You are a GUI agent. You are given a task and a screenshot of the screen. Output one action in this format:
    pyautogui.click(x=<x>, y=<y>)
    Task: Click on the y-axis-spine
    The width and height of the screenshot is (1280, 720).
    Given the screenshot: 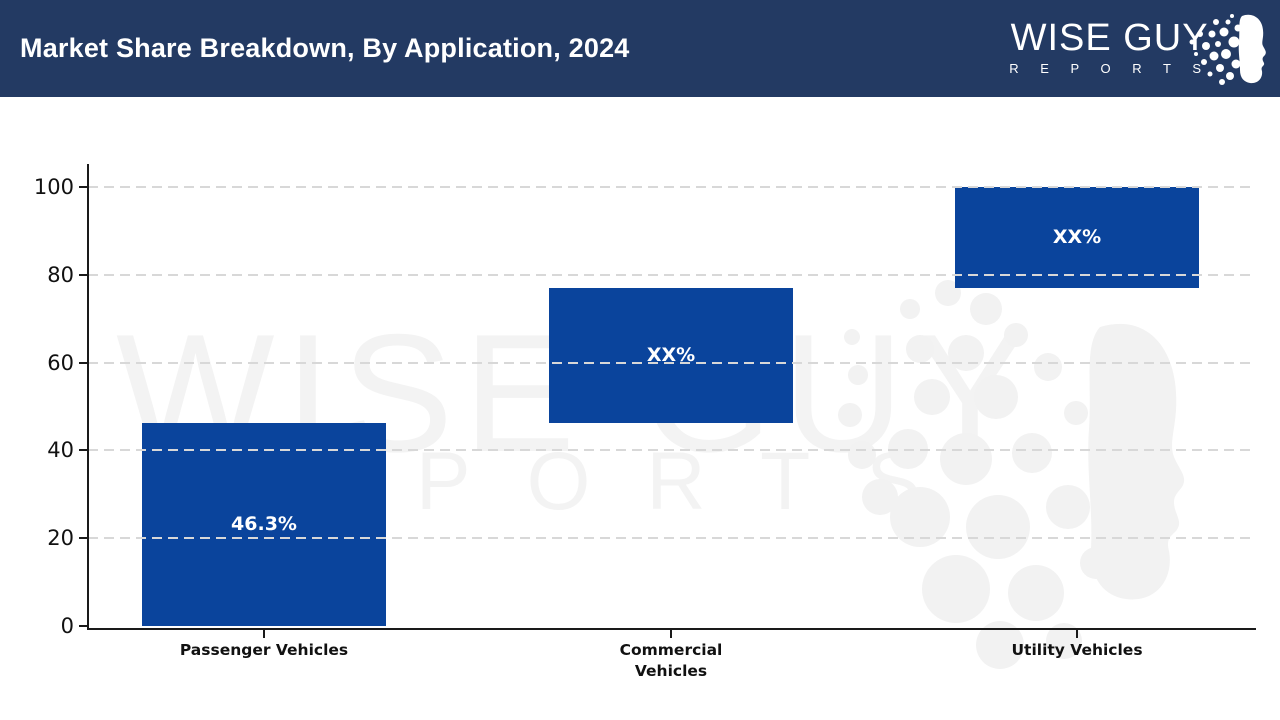 What is the action you would take?
    pyautogui.click(x=88, y=397)
    